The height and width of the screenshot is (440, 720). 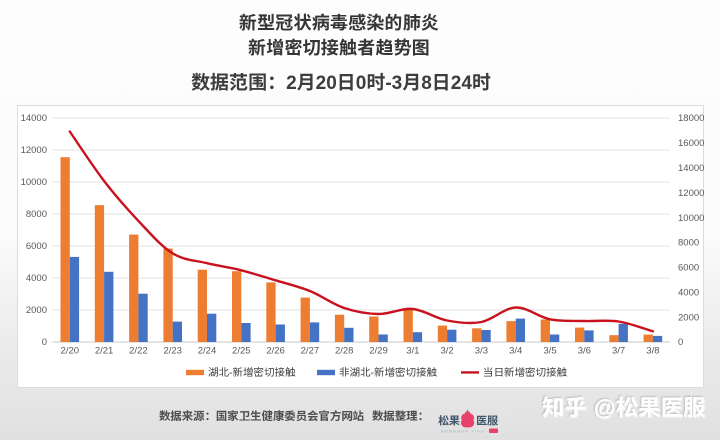 What do you see at coordinates (481, 351) in the screenshot?
I see `svg-text: 3/3` at bounding box center [481, 351].